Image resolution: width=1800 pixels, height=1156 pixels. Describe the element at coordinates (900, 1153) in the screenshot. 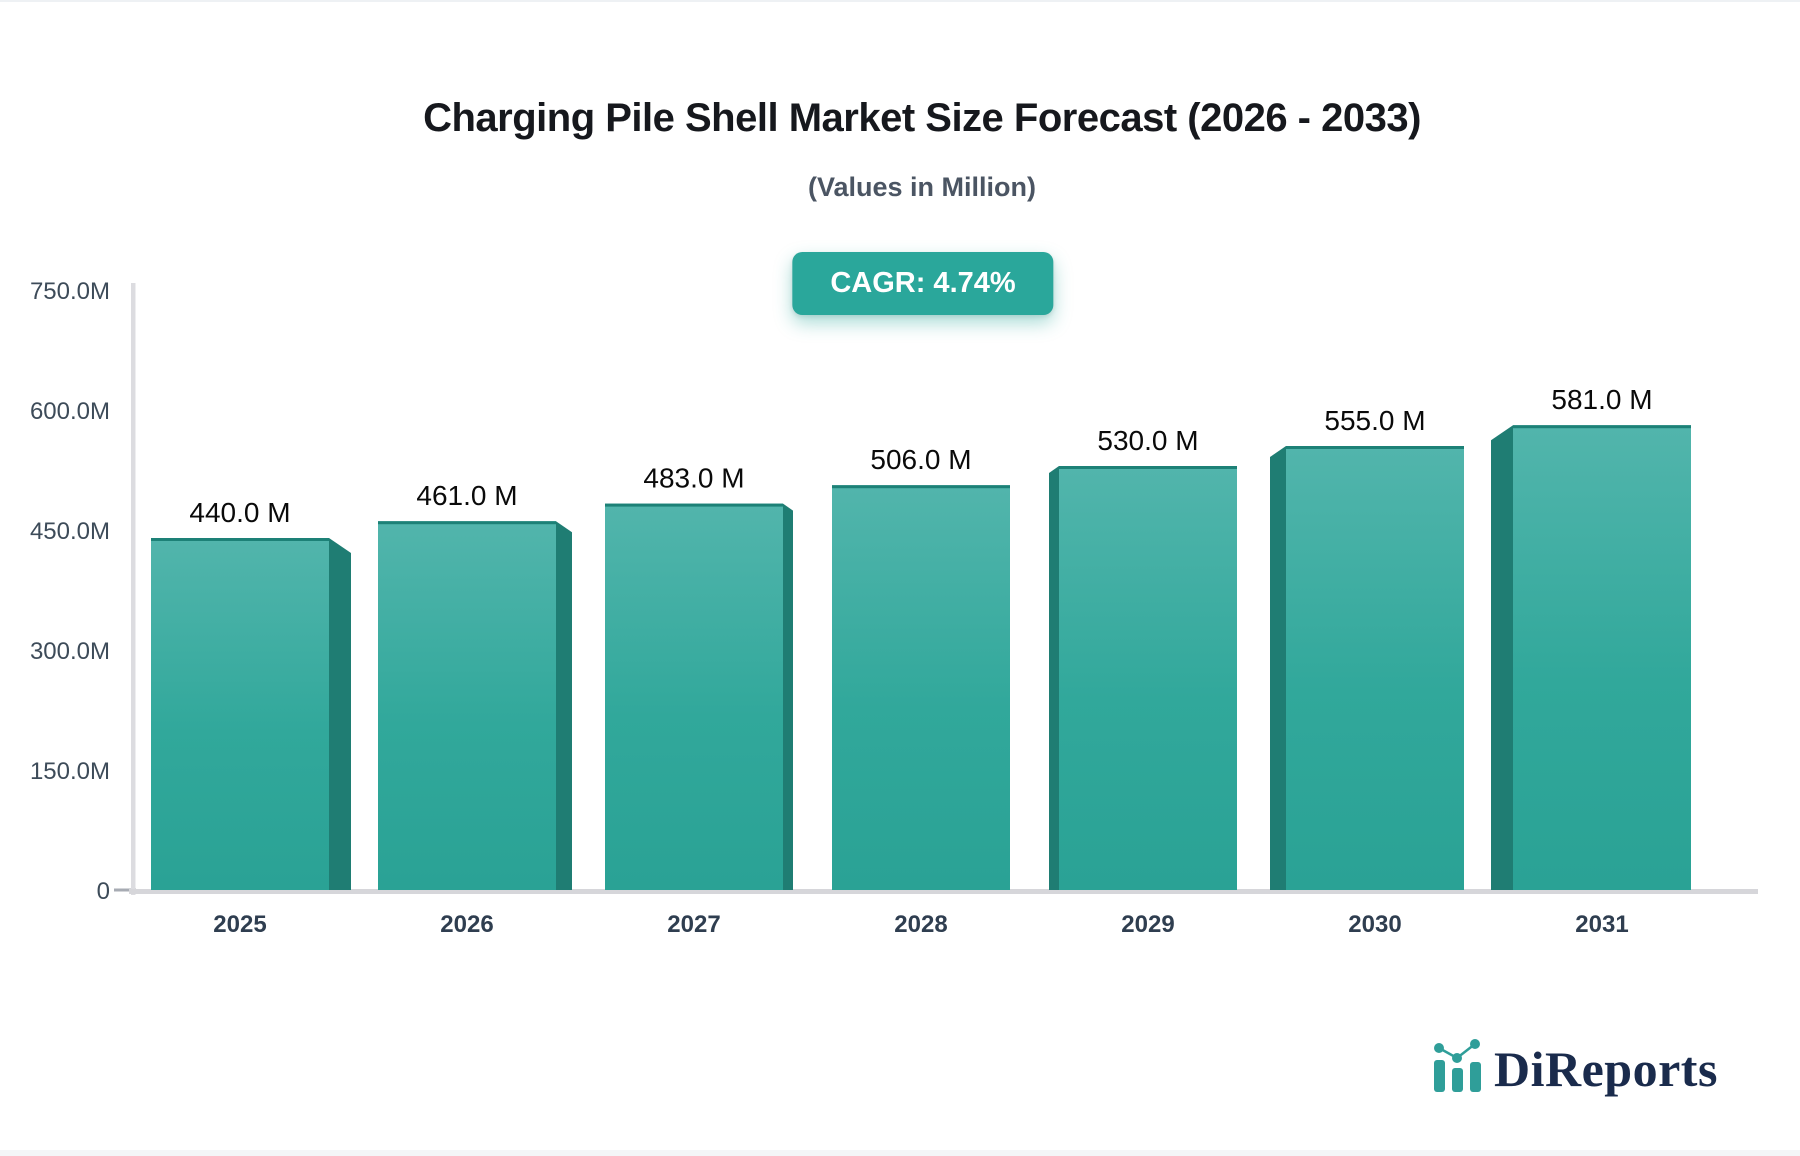

I see `bottom-divider` at that location.